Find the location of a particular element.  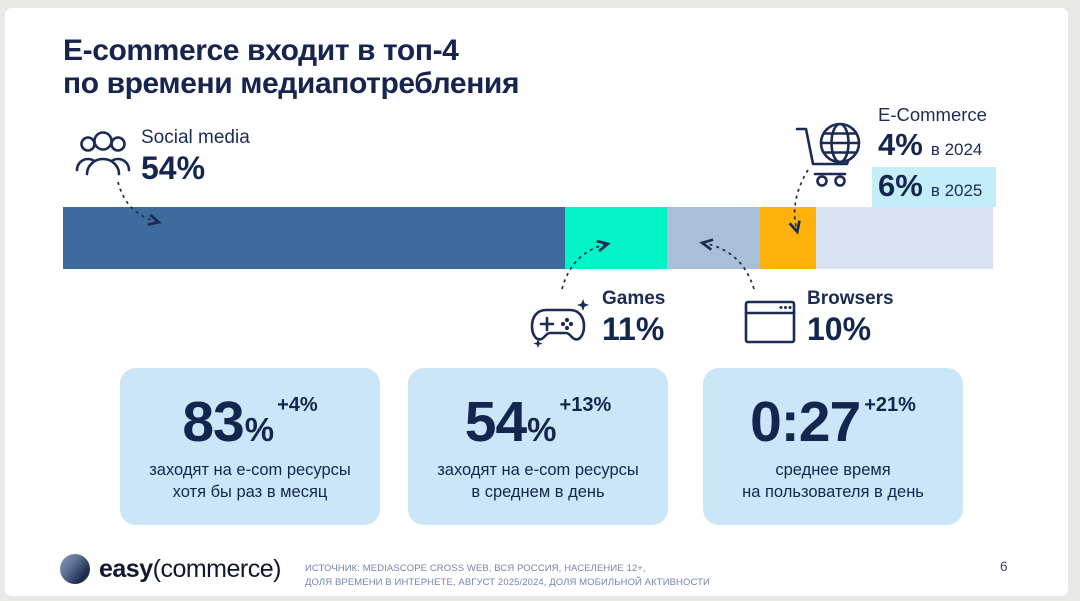

card-delta: +4% is located at coordinates (297, 405).